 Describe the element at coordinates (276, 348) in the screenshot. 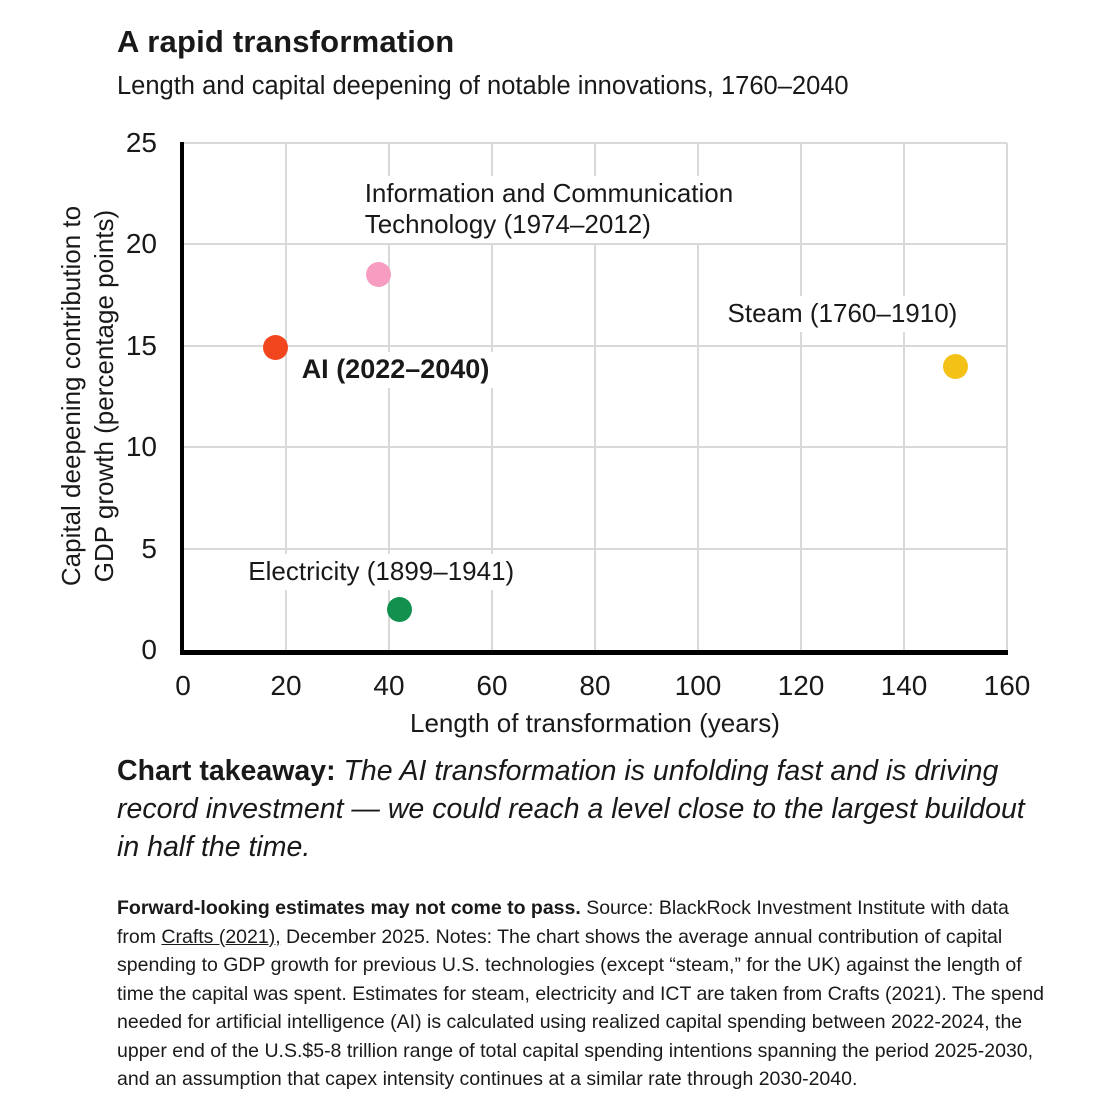

I see `point-ai` at that location.